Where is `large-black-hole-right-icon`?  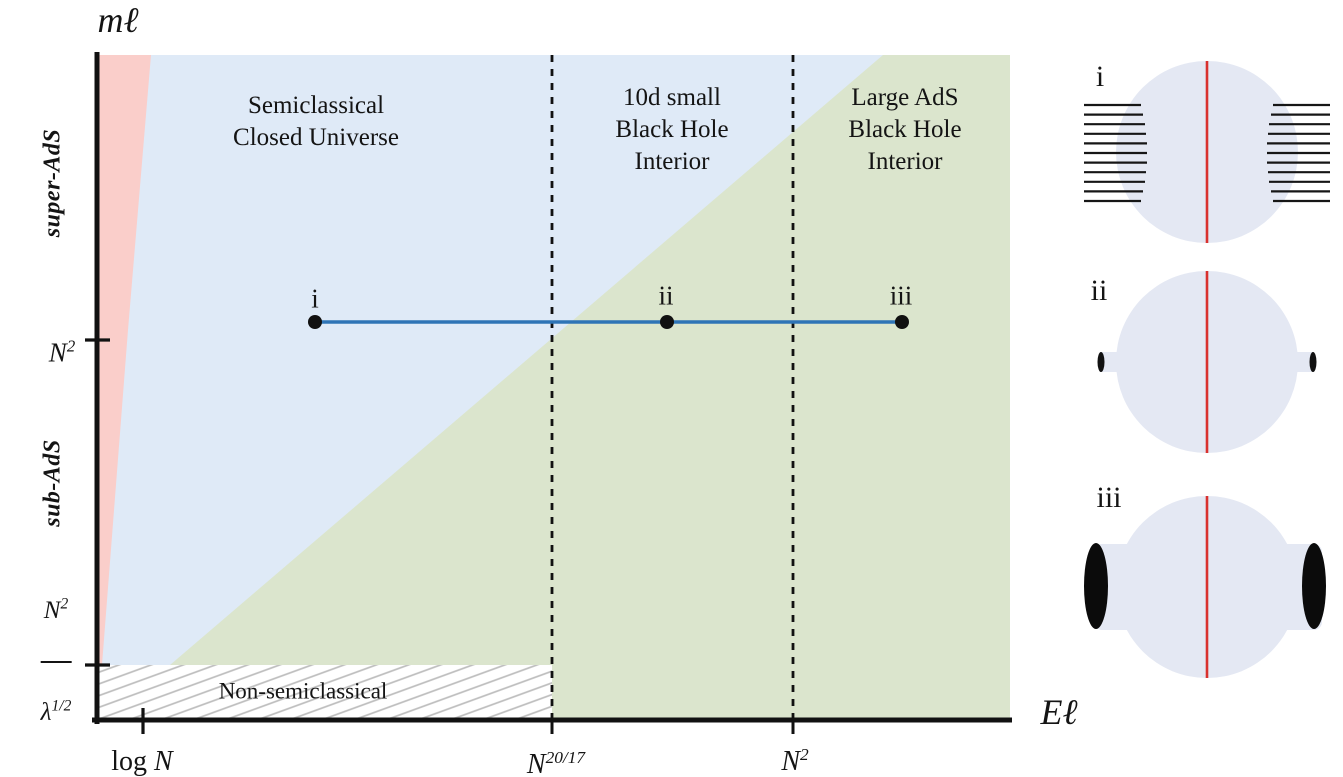
large-black-hole-right-icon is located at coordinates (1314, 586).